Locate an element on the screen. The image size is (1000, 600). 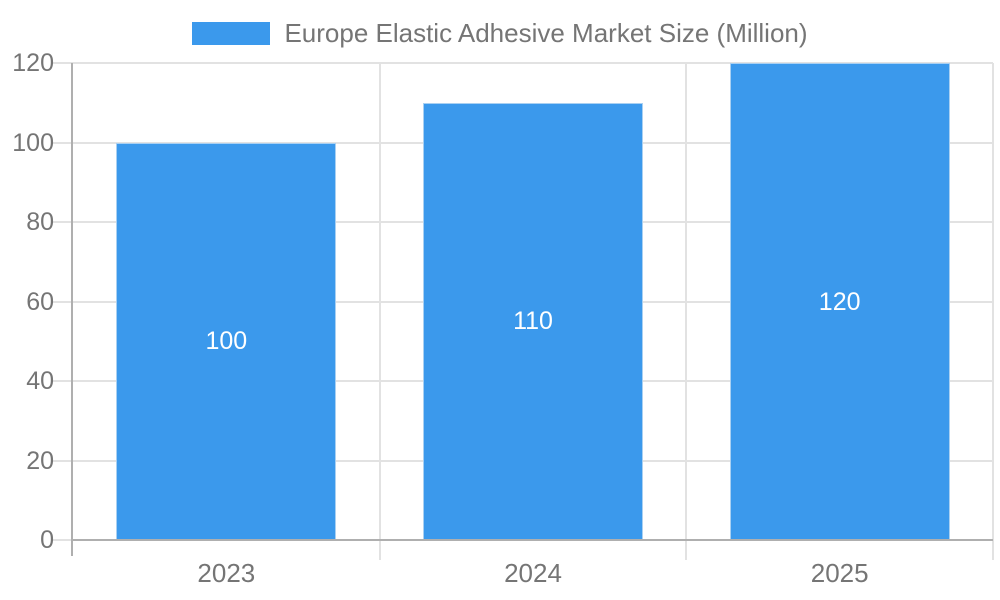
x-axis-line is located at coordinates (532, 540).